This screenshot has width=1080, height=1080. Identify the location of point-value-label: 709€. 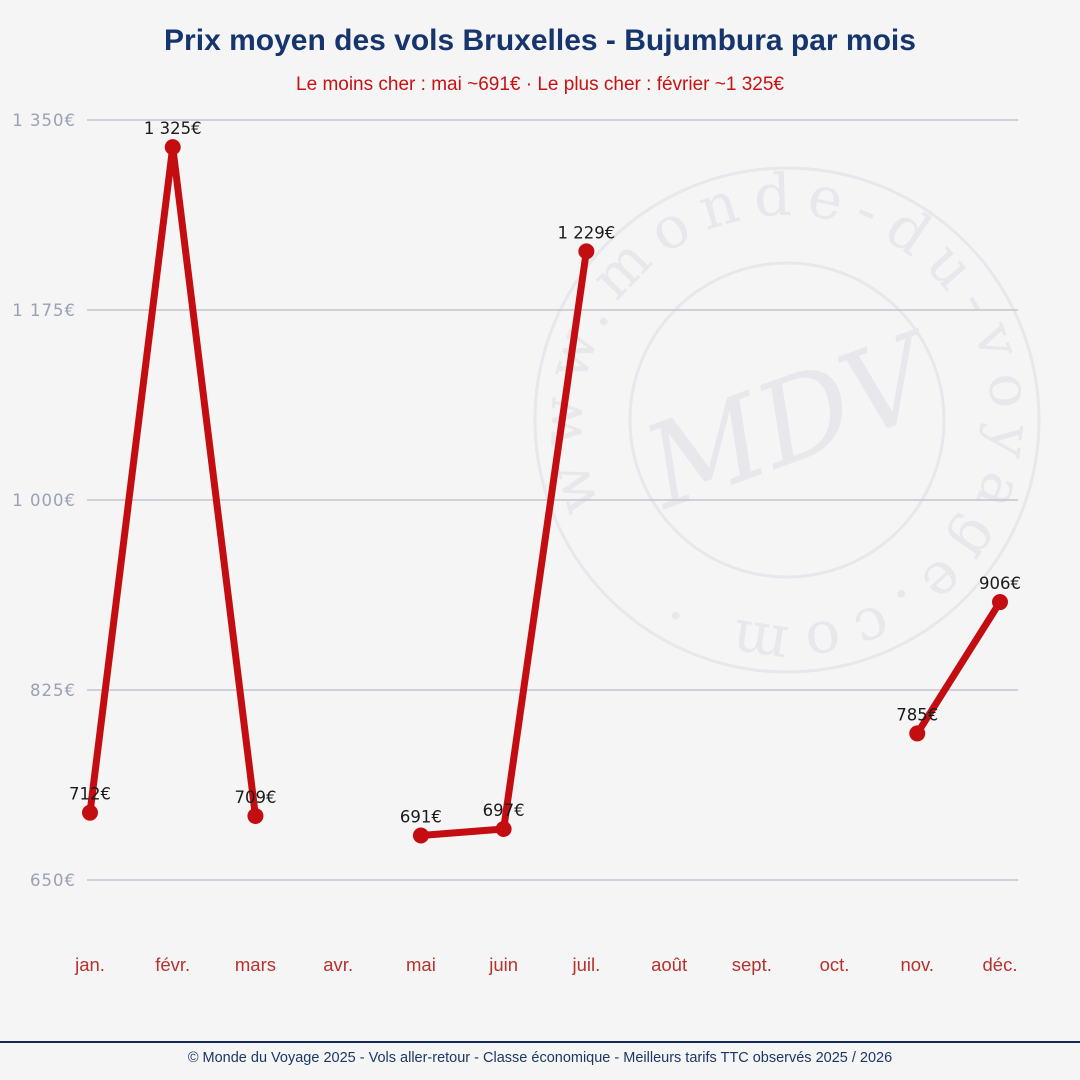
(255, 797).